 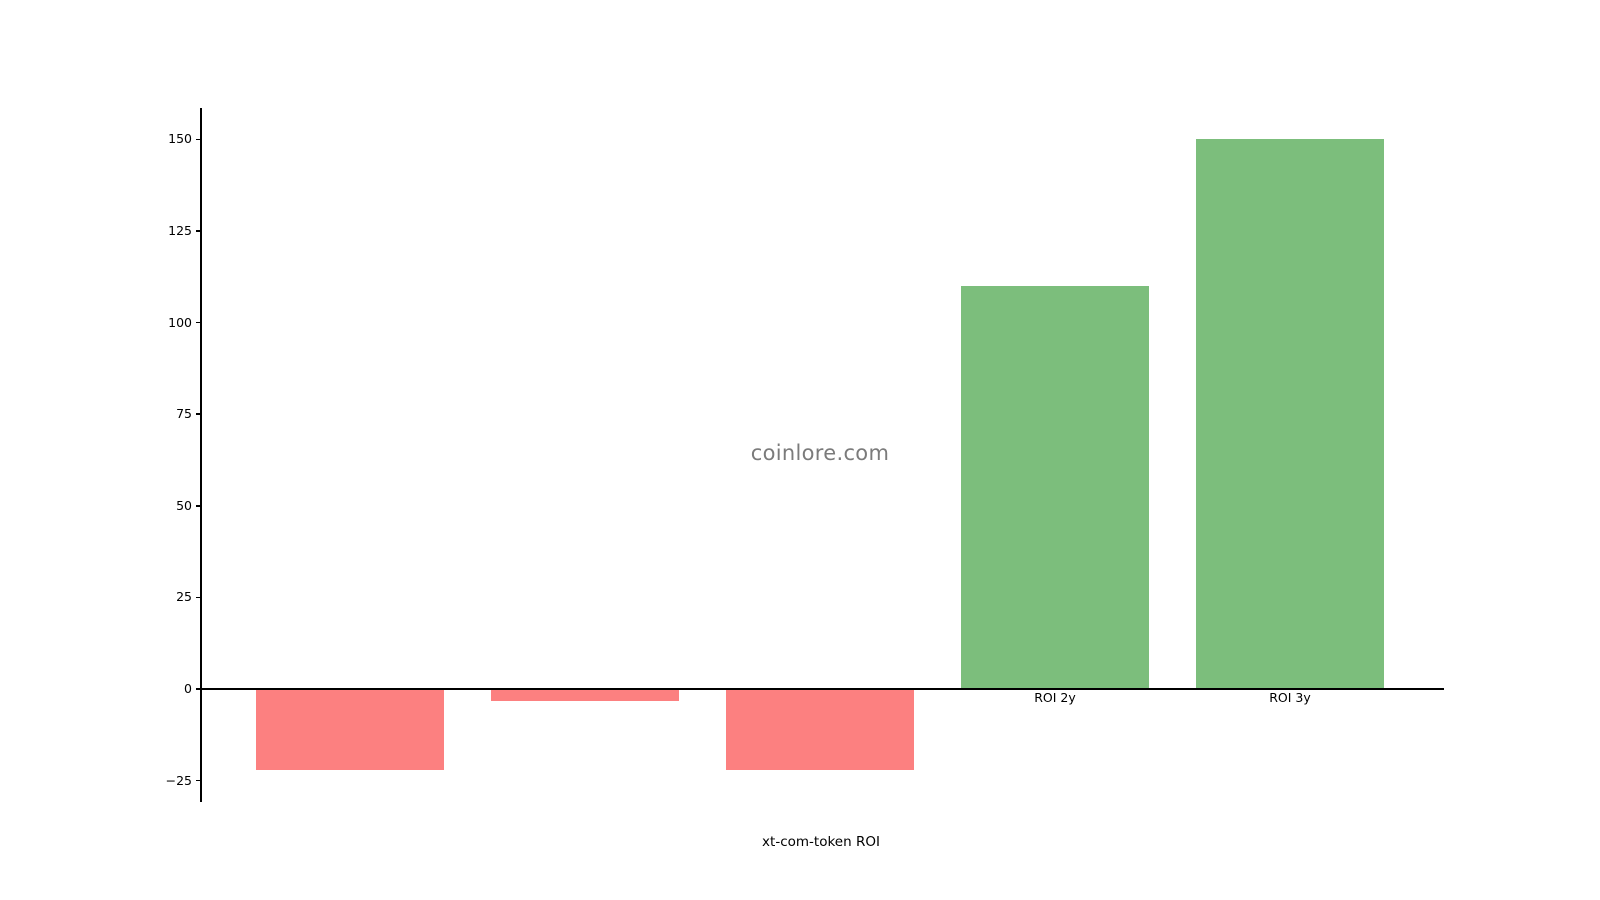 What do you see at coordinates (180, 139) in the screenshot?
I see `y-tick-label: 150` at bounding box center [180, 139].